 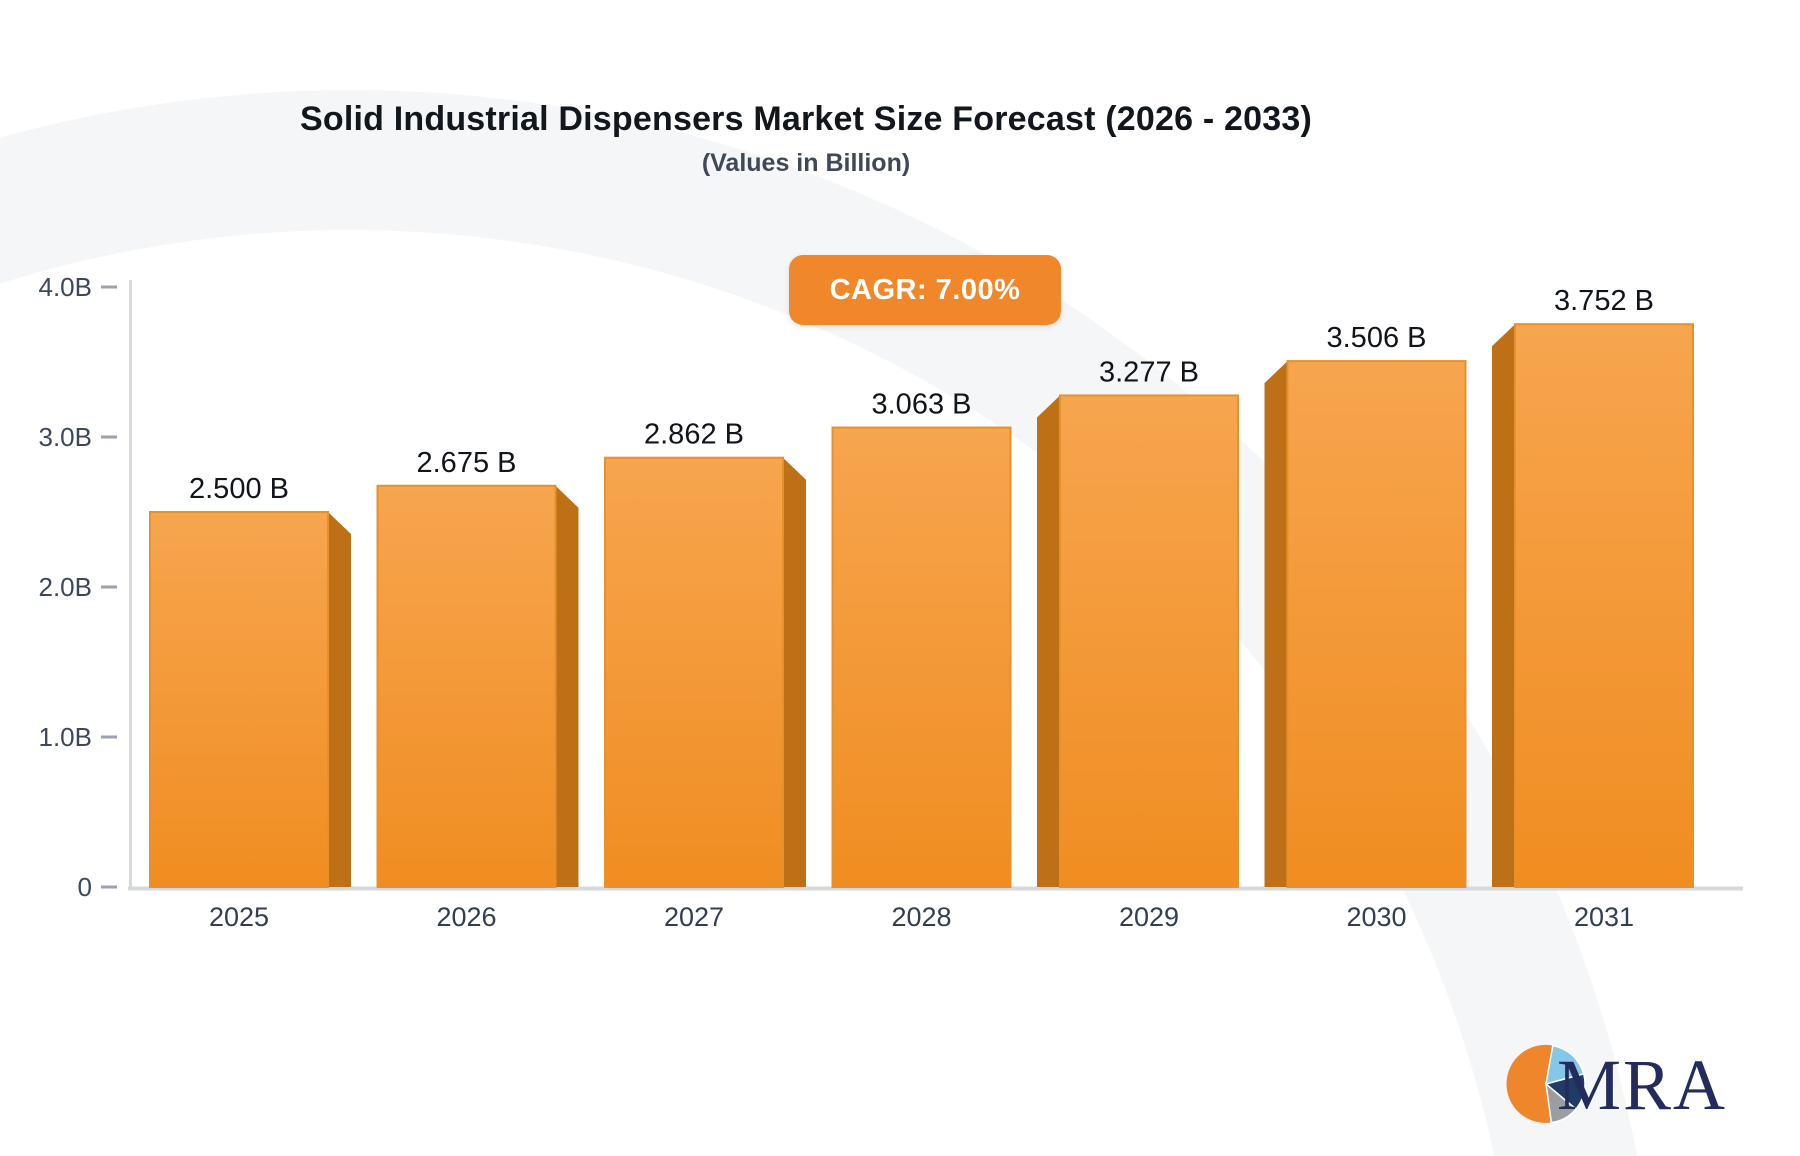 I want to click on mra-logo-text: MRA, so click(x=1642, y=1085).